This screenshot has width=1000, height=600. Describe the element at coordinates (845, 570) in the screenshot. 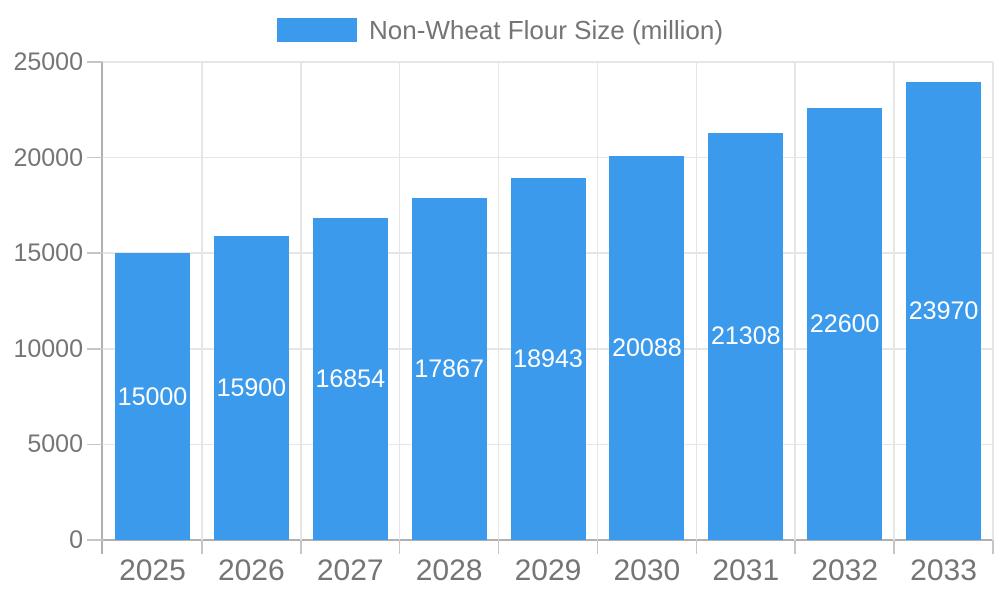

I see `x-axis-label: 2032` at that location.